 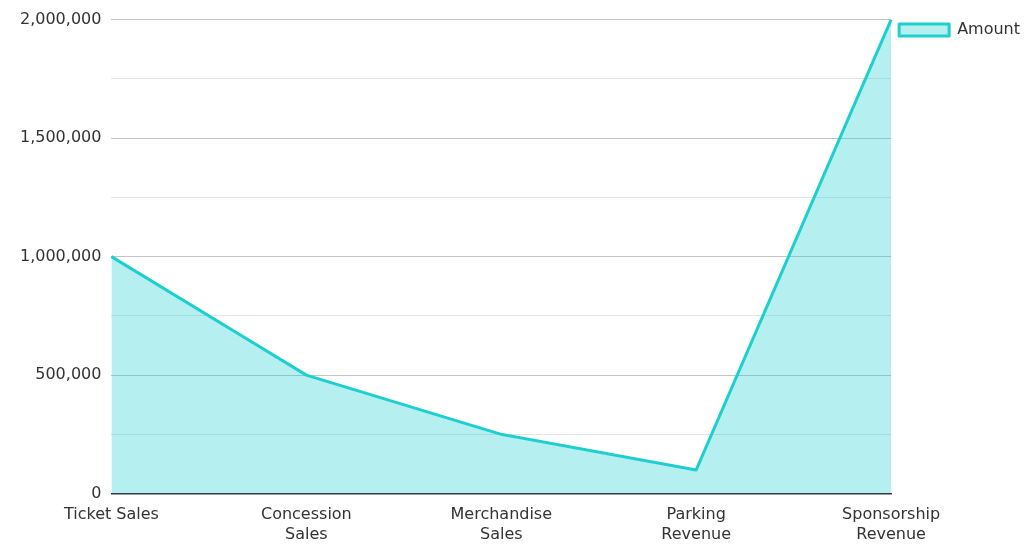 I want to click on x-tick-label: Merchandise Sales, so click(x=501, y=523).